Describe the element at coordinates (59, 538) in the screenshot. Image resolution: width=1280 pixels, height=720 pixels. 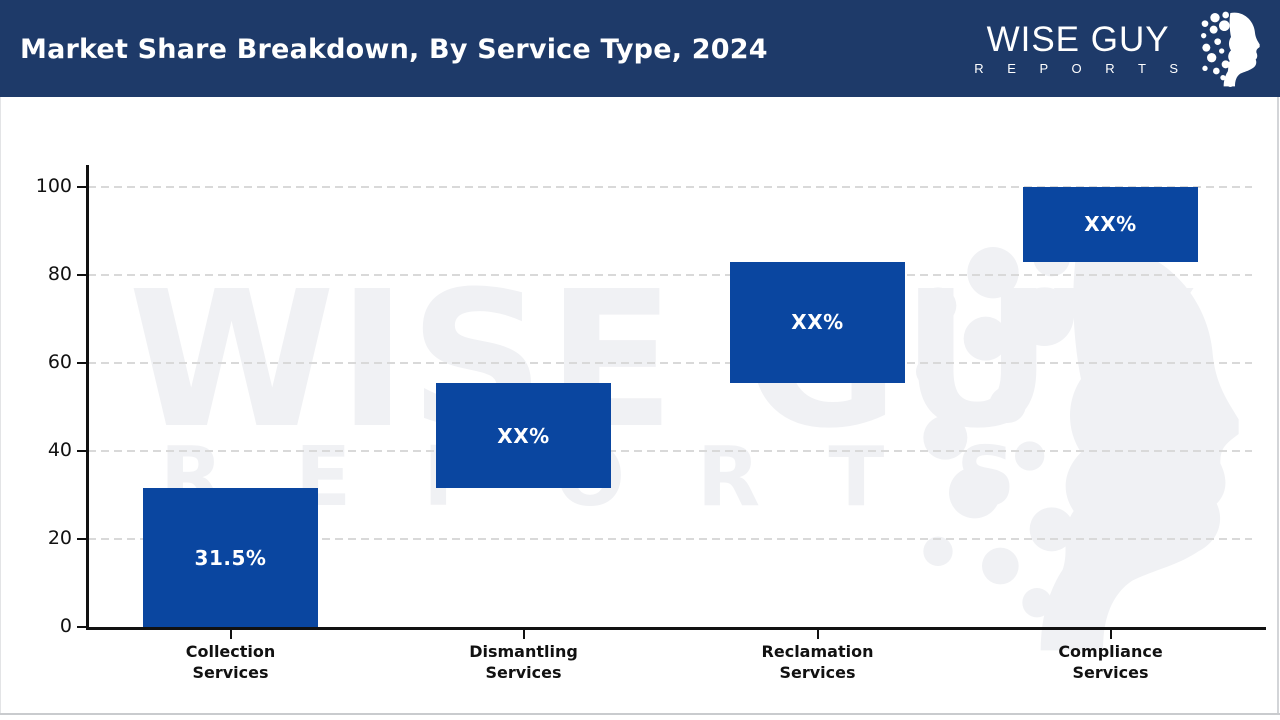
I see `y-tick-label-20: 20` at that location.